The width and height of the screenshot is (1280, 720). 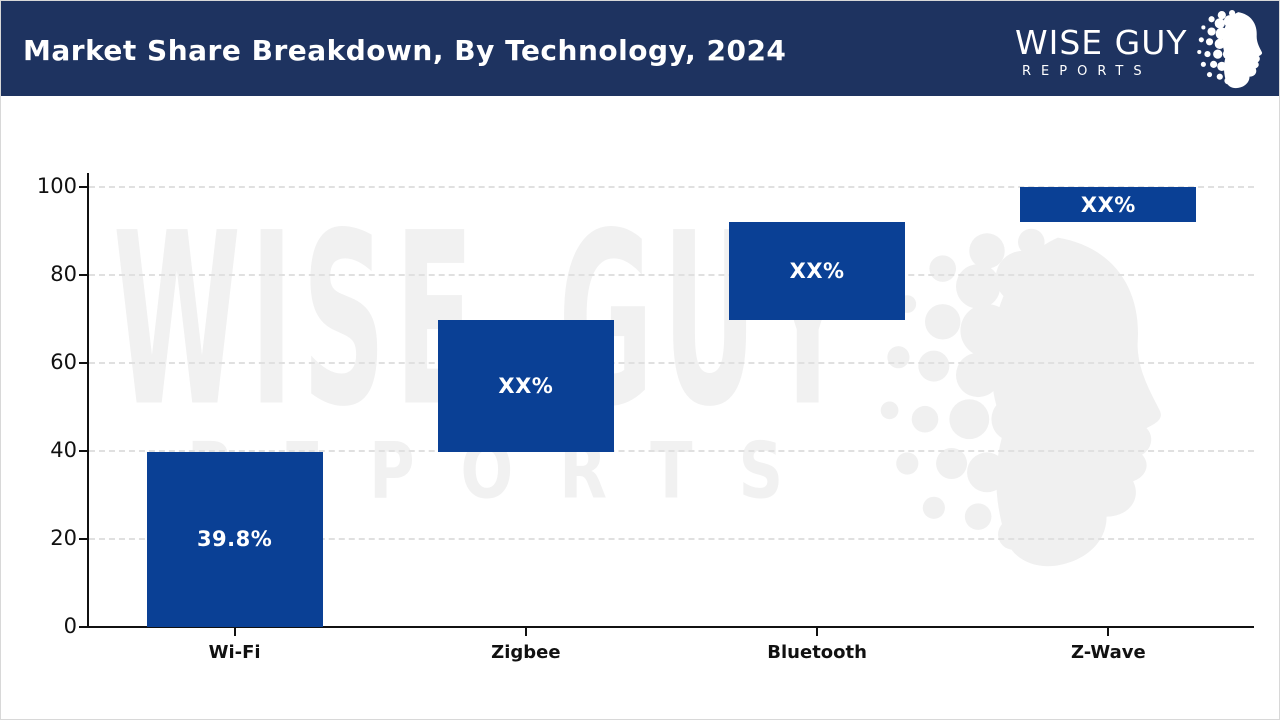 I want to click on bar-zigbee: XX%, so click(x=525, y=385).